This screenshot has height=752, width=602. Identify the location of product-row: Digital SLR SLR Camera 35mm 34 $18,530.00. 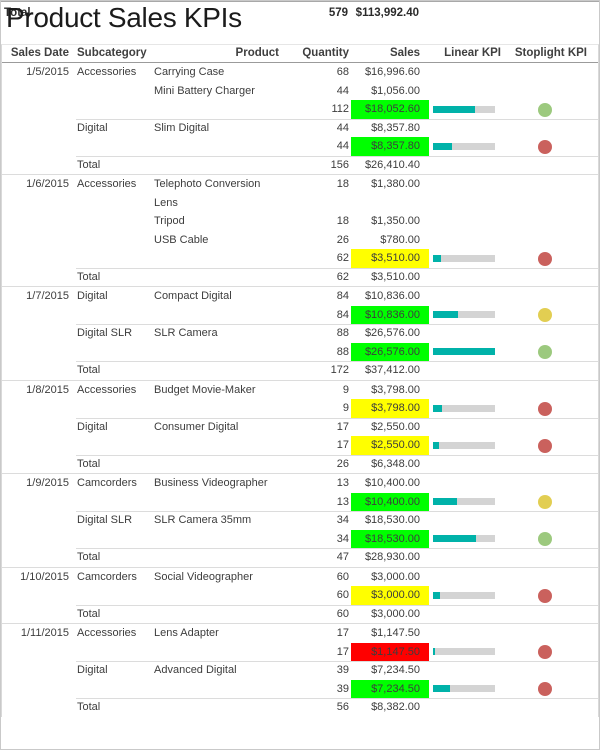
(300, 520).